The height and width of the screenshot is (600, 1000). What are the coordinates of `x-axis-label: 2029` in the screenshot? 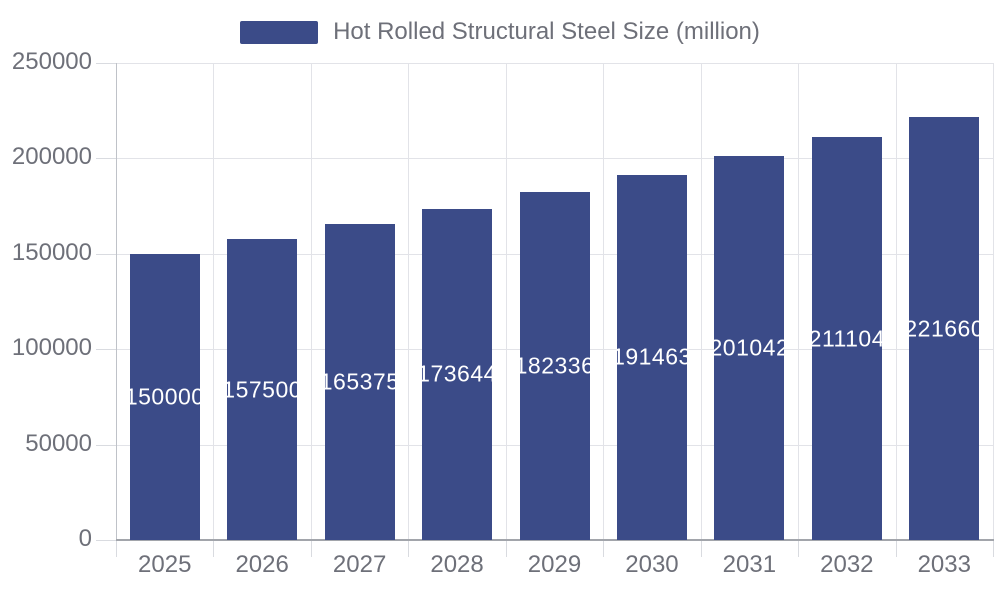 It's located at (554, 564).